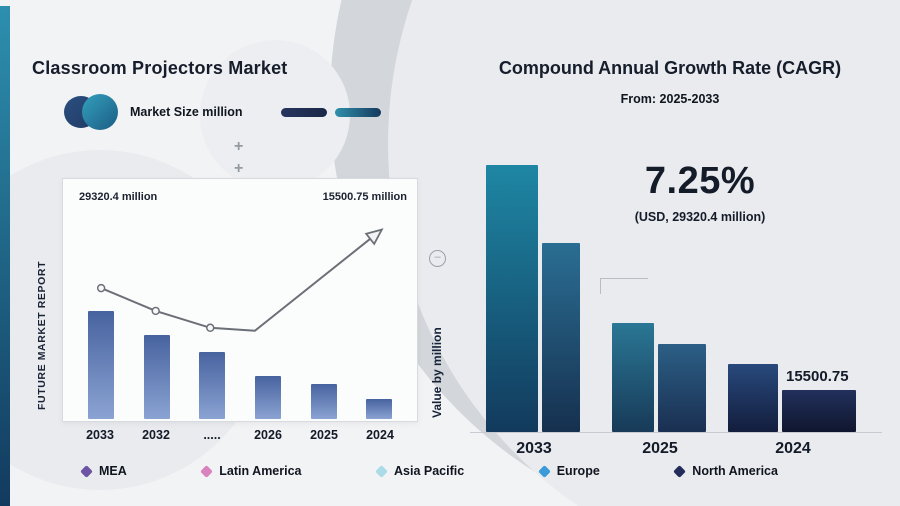  What do you see at coordinates (817, 376) in the screenshot?
I see `end-value-callout: 15500.75` at bounding box center [817, 376].